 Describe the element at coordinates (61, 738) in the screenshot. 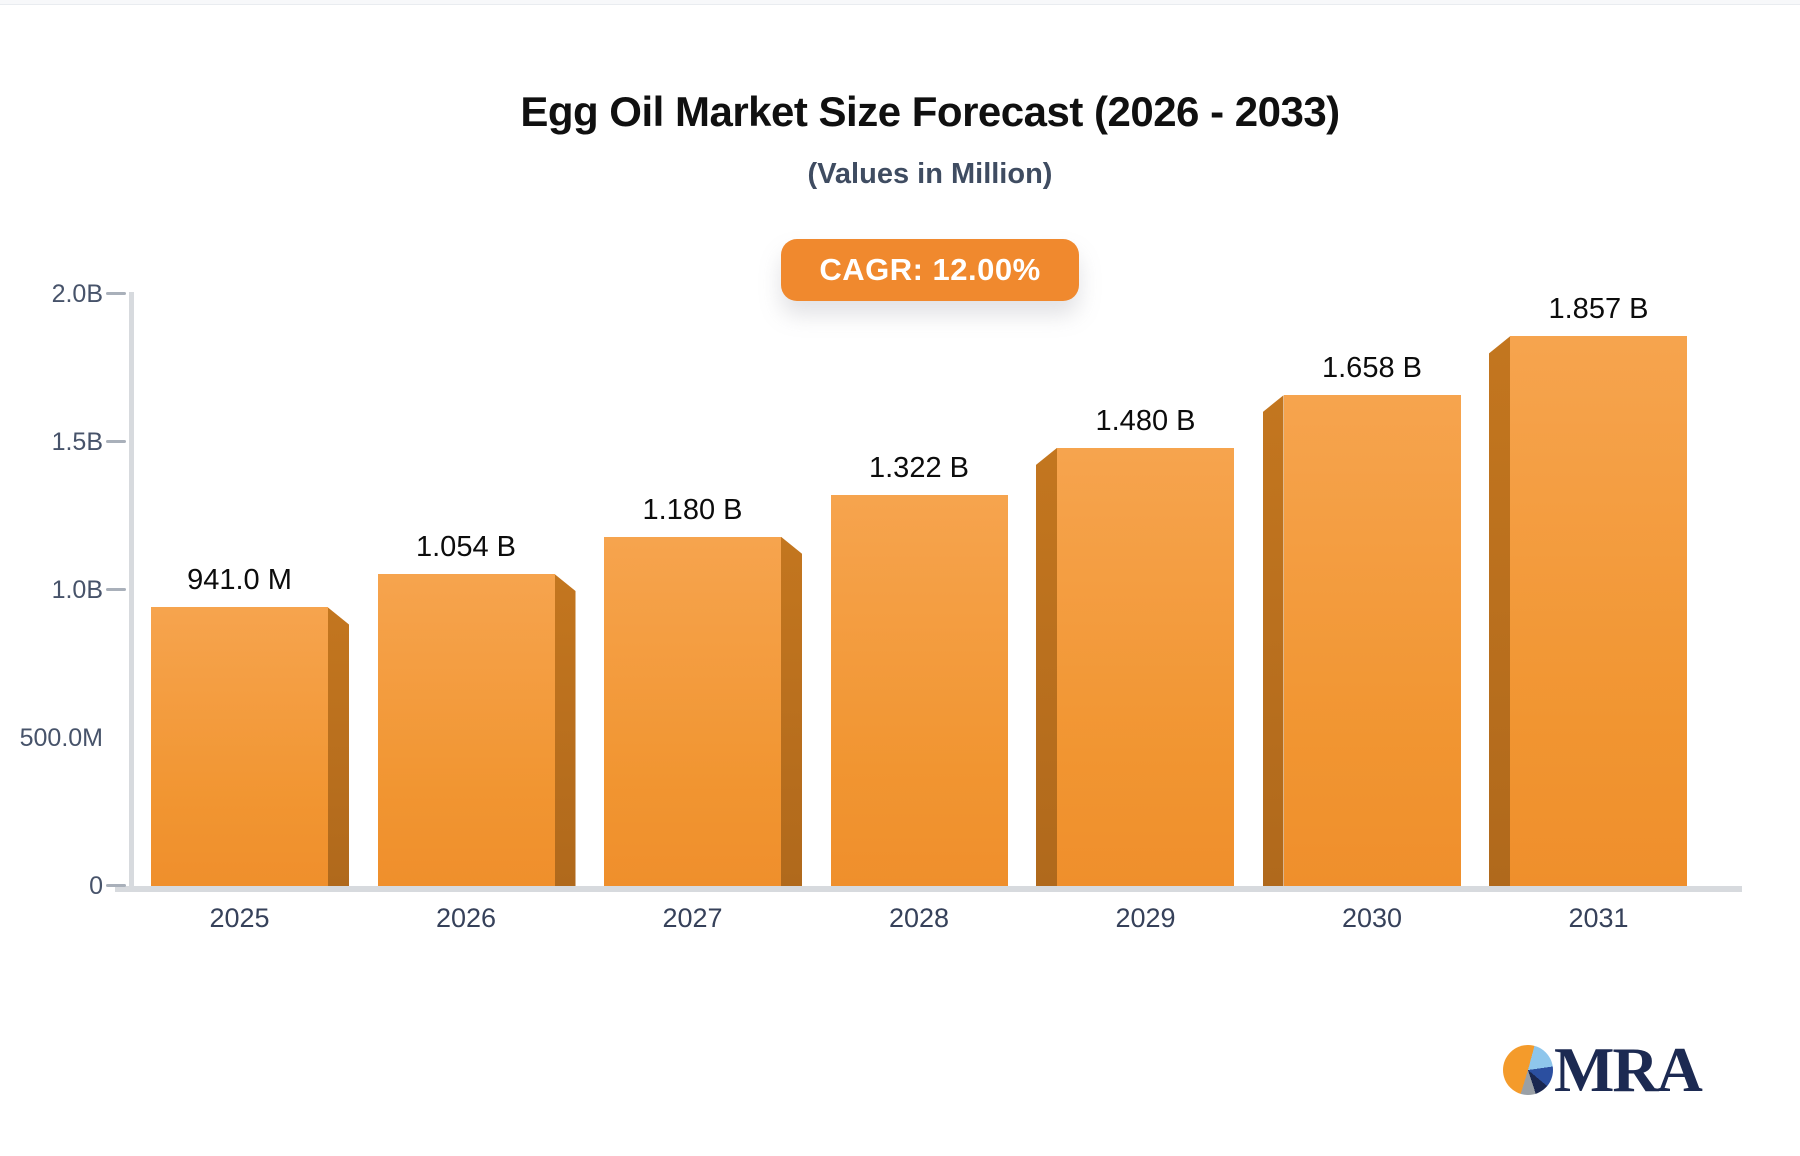

I see `y-tick-label: 500.0M` at that location.